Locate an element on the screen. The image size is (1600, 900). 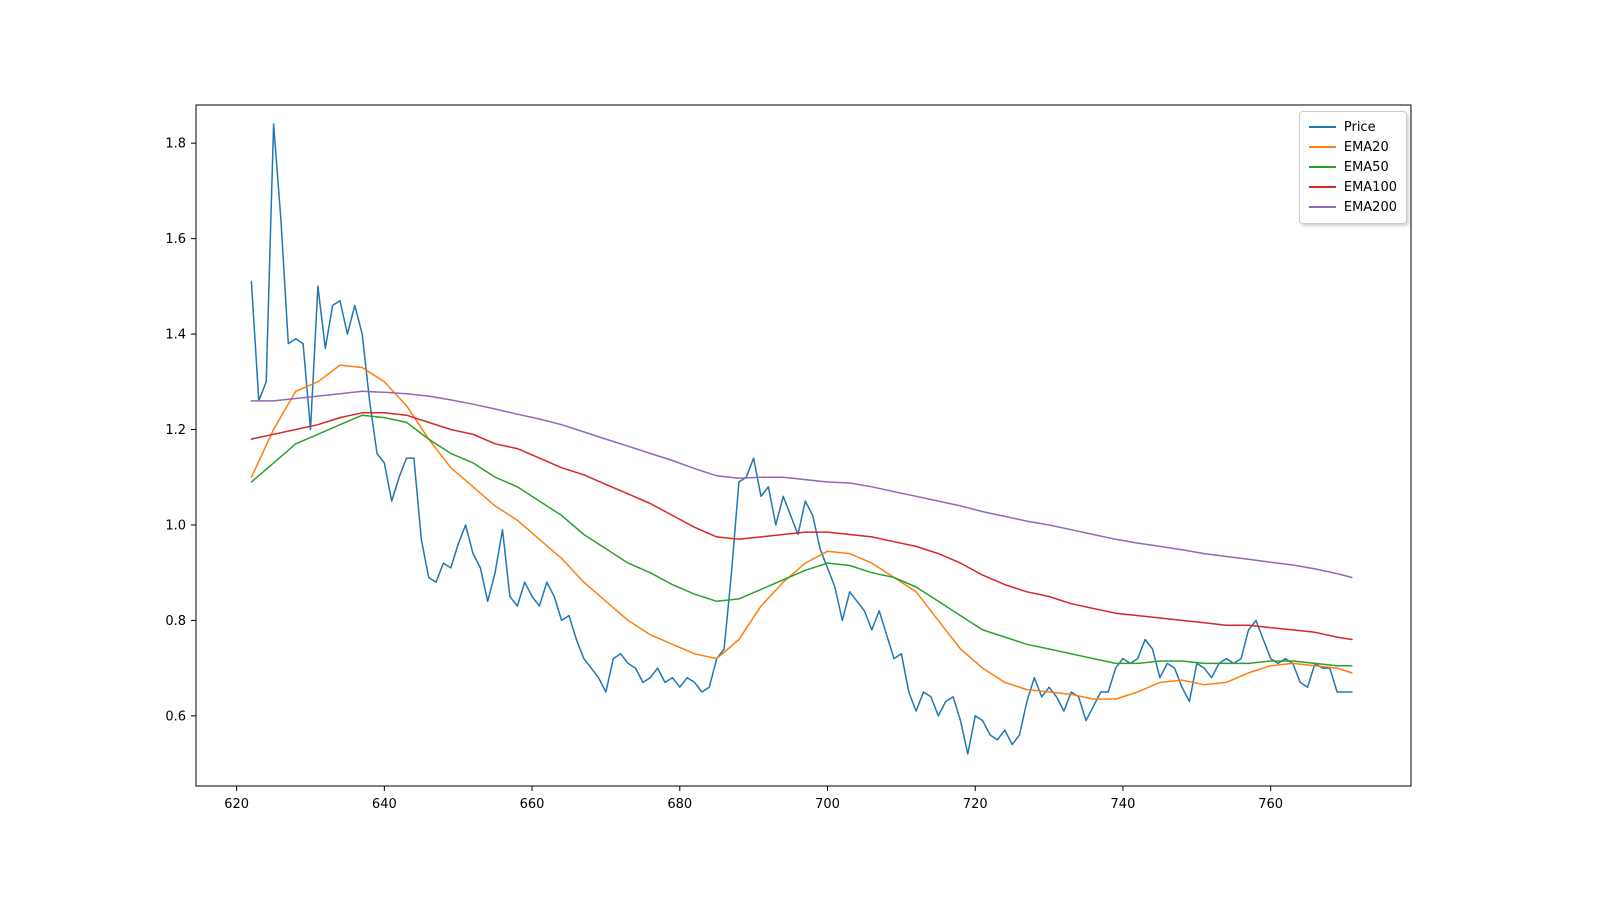
x-tick-label: 700 is located at coordinates (827, 804).